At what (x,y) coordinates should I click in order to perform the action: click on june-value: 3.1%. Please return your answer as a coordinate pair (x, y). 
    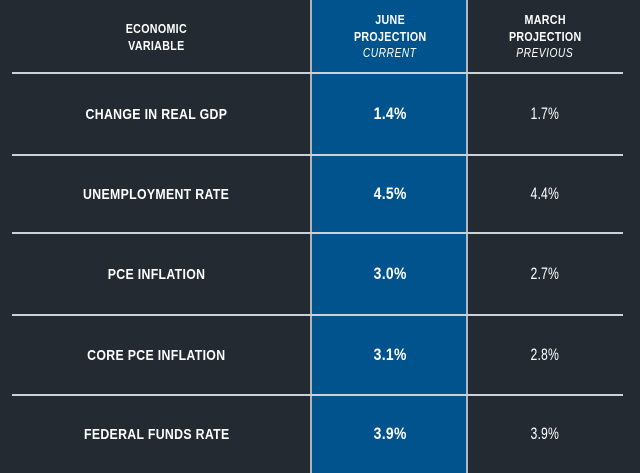
    Looking at the image, I should click on (390, 354).